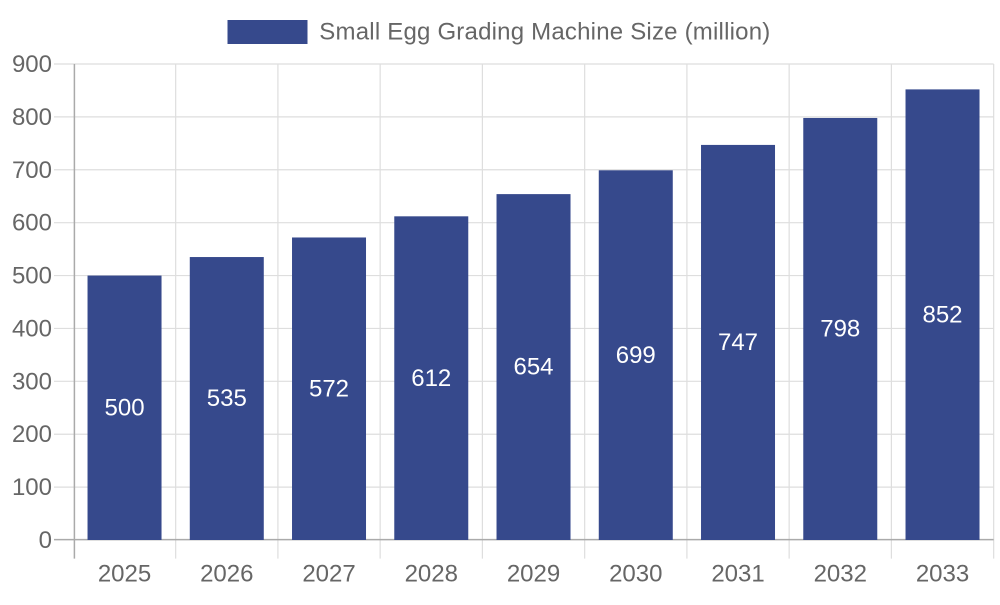 The width and height of the screenshot is (1000, 605). Describe the element at coordinates (431, 574) in the screenshot. I see `svg-text: 2028` at that location.